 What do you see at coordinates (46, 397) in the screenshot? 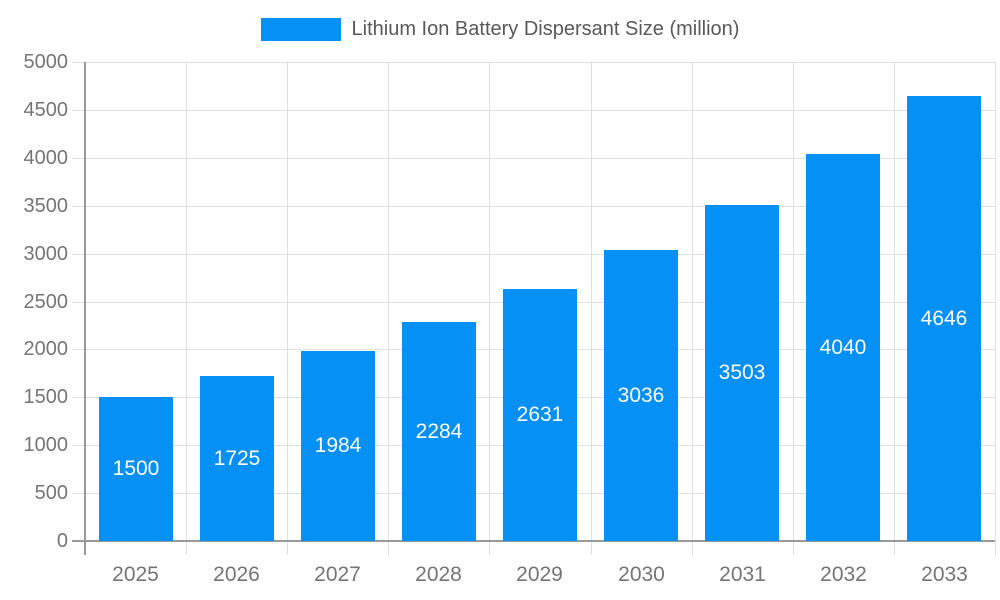
I see `y-axis-tick-label: 1500` at bounding box center [46, 397].